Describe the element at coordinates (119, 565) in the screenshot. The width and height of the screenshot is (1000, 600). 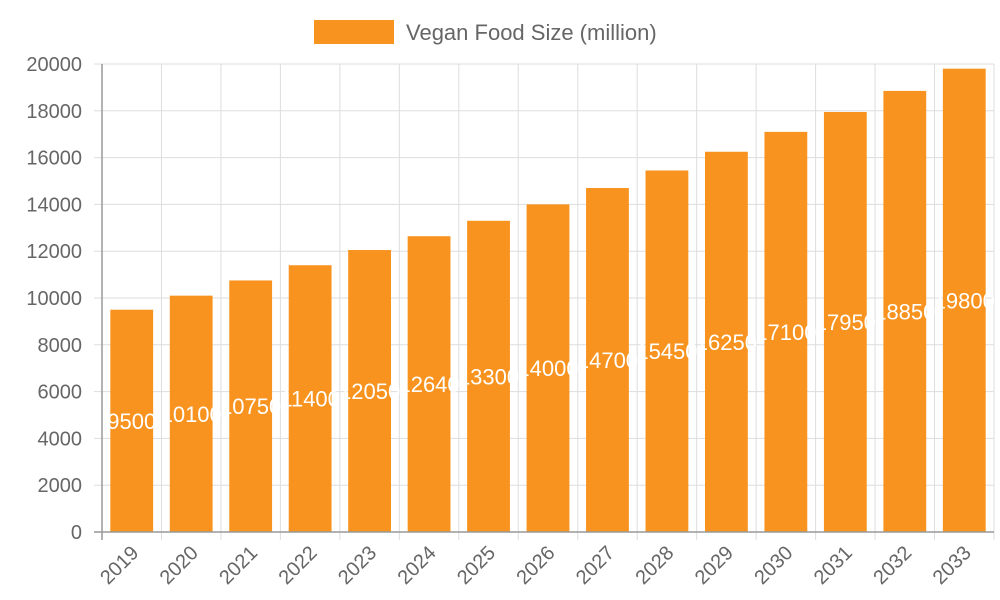
I see `x-tick-label: 2019` at that location.